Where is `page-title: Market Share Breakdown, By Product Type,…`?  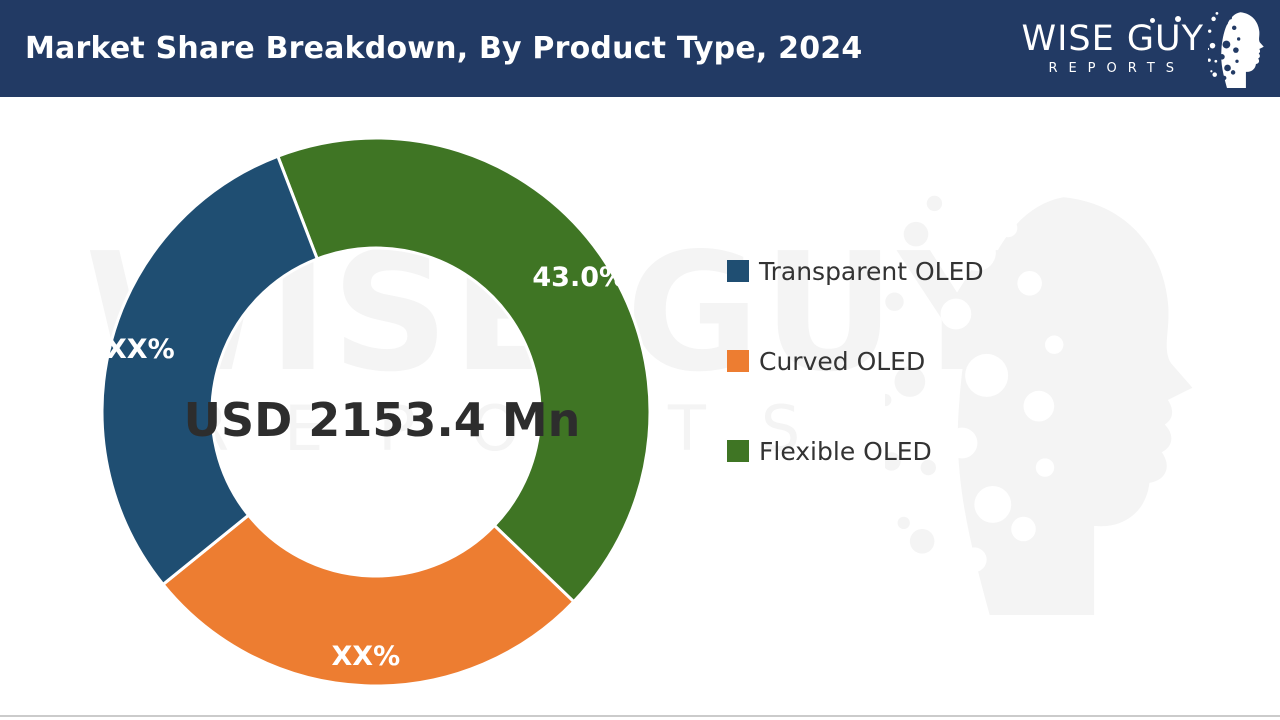
page-title: Market Share Breakdown, By Product Type,… is located at coordinates (444, 48).